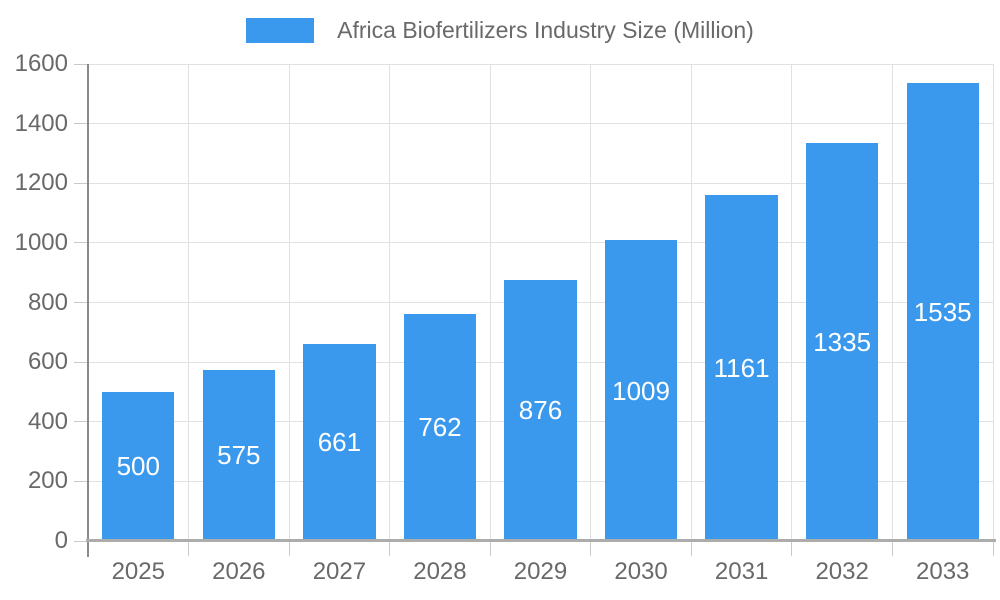  What do you see at coordinates (41, 63) in the screenshot?
I see `y-axis-tick-label: 1600` at bounding box center [41, 63].